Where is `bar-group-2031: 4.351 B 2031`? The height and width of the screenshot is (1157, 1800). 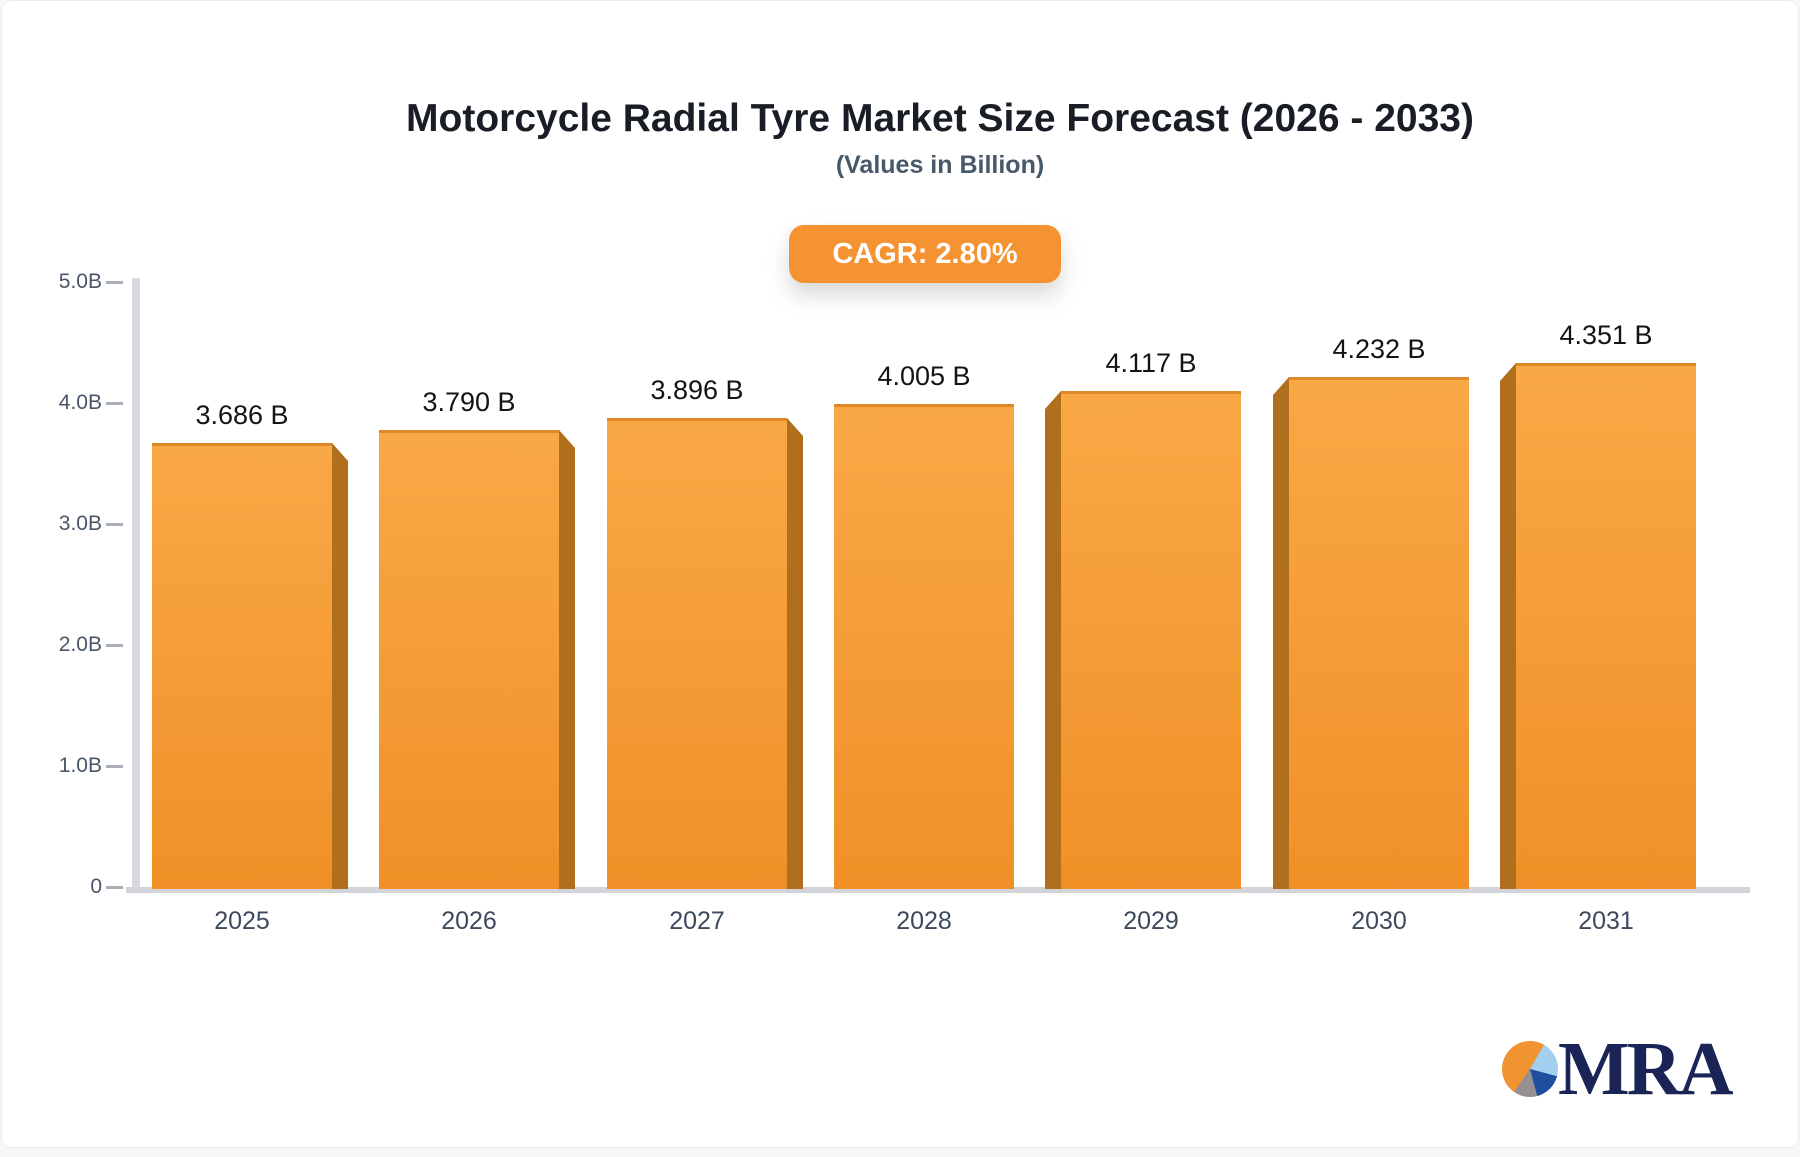
bar-group-2031: 4.351 B 2031 is located at coordinates (1598, 627).